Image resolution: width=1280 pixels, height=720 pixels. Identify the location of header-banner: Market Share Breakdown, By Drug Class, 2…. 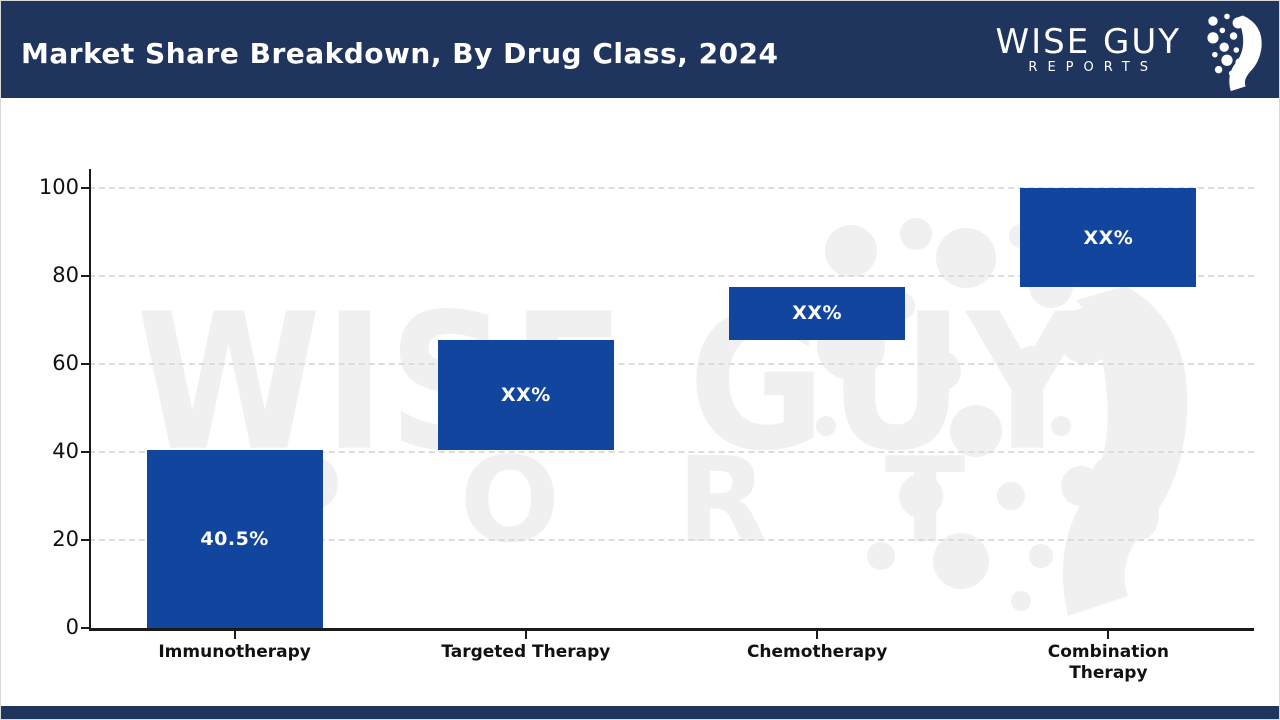
(640, 49).